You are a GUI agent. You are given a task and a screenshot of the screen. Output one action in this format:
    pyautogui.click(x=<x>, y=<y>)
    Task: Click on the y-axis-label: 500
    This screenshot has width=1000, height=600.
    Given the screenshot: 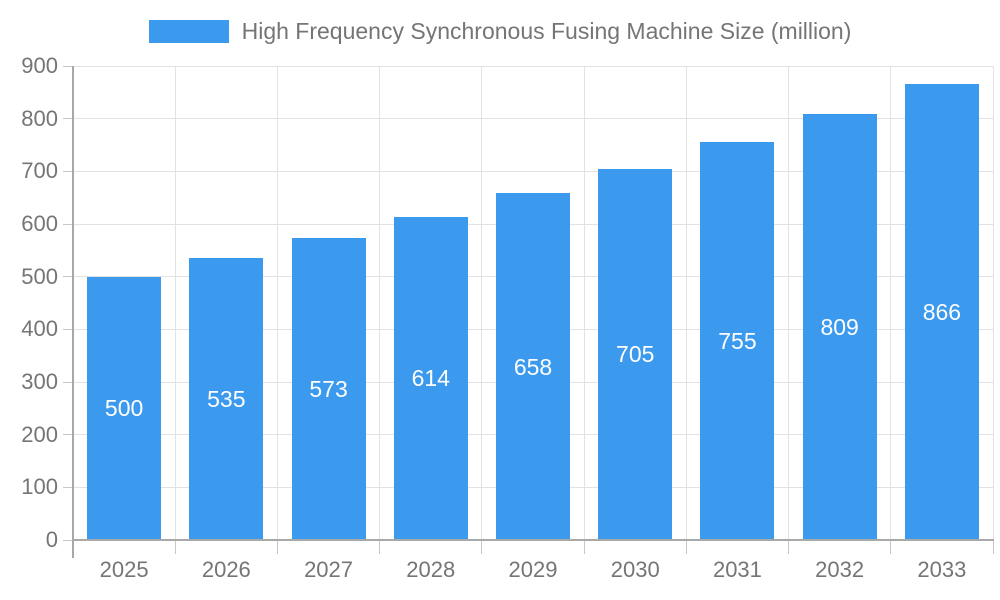 What is the action you would take?
    pyautogui.click(x=39, y=276)
    